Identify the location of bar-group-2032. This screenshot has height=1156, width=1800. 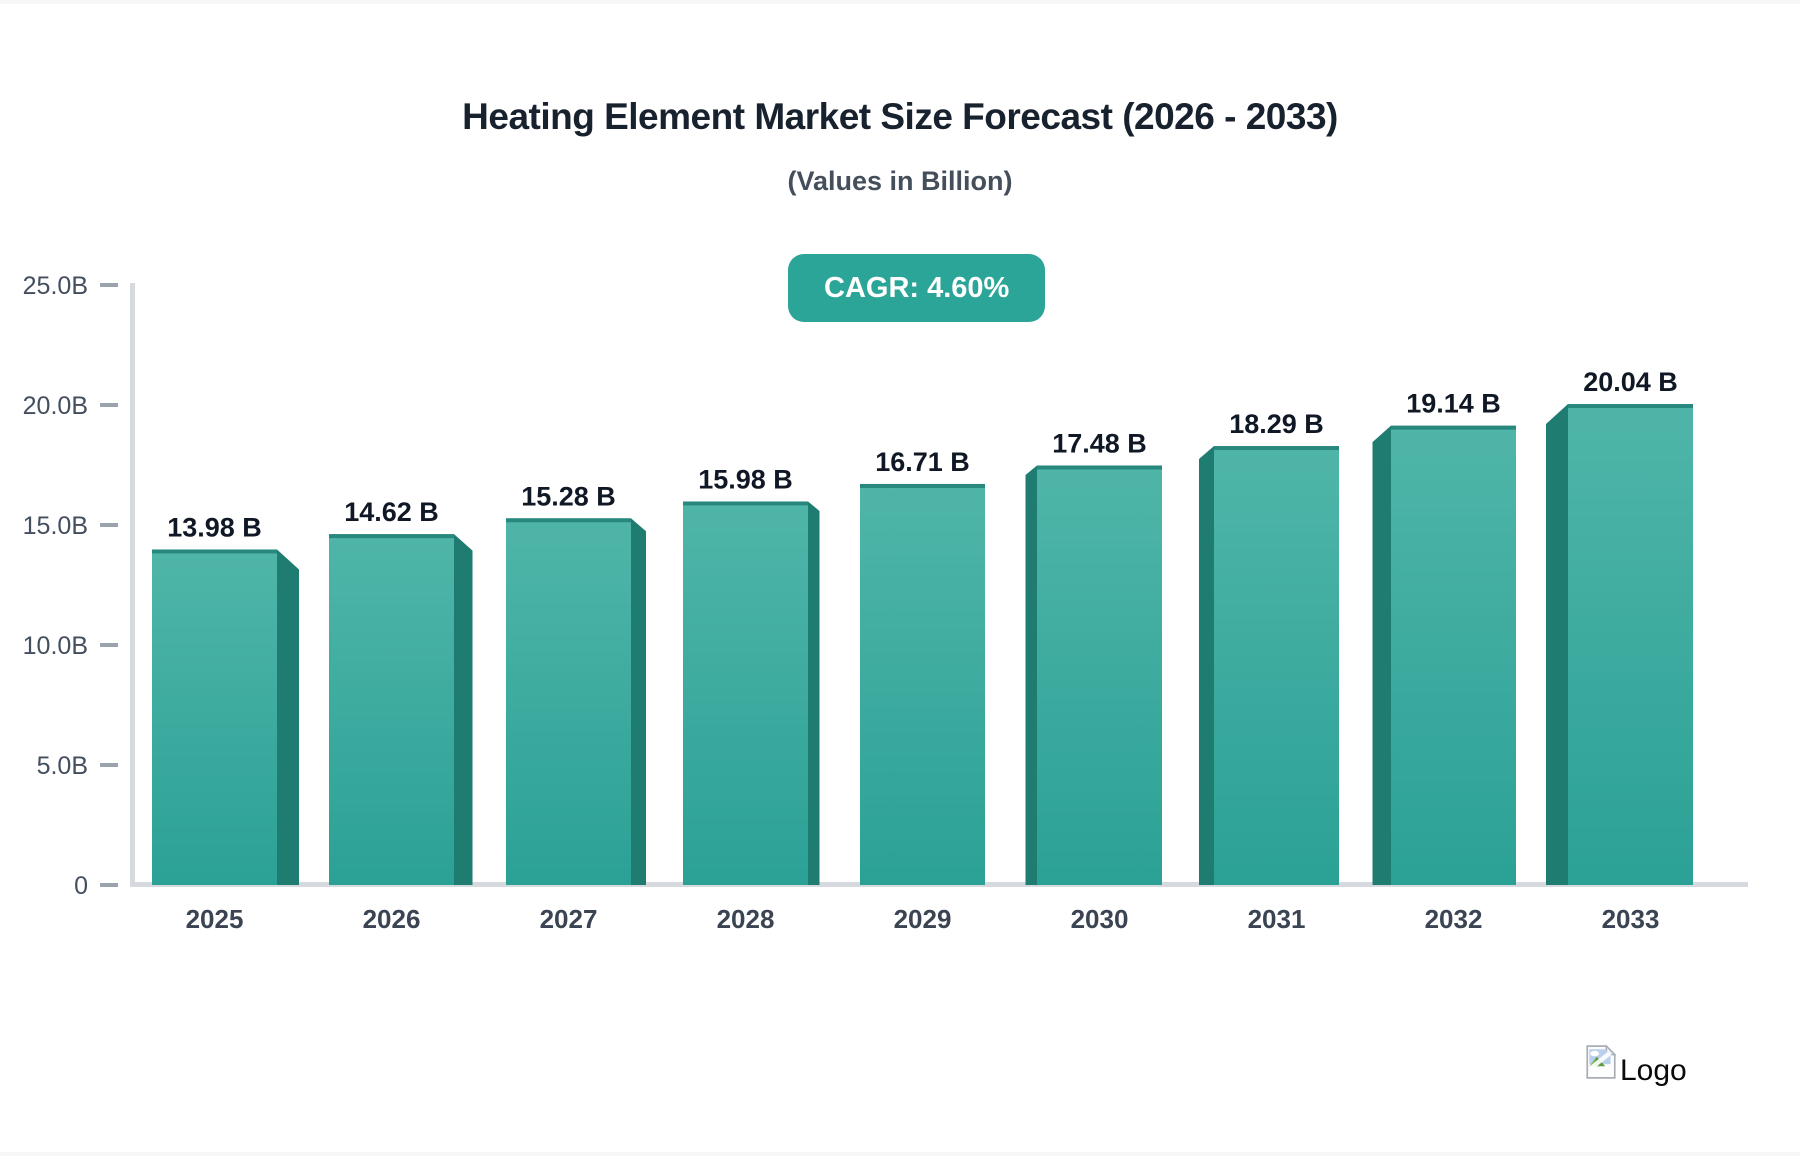
(1444, 655).